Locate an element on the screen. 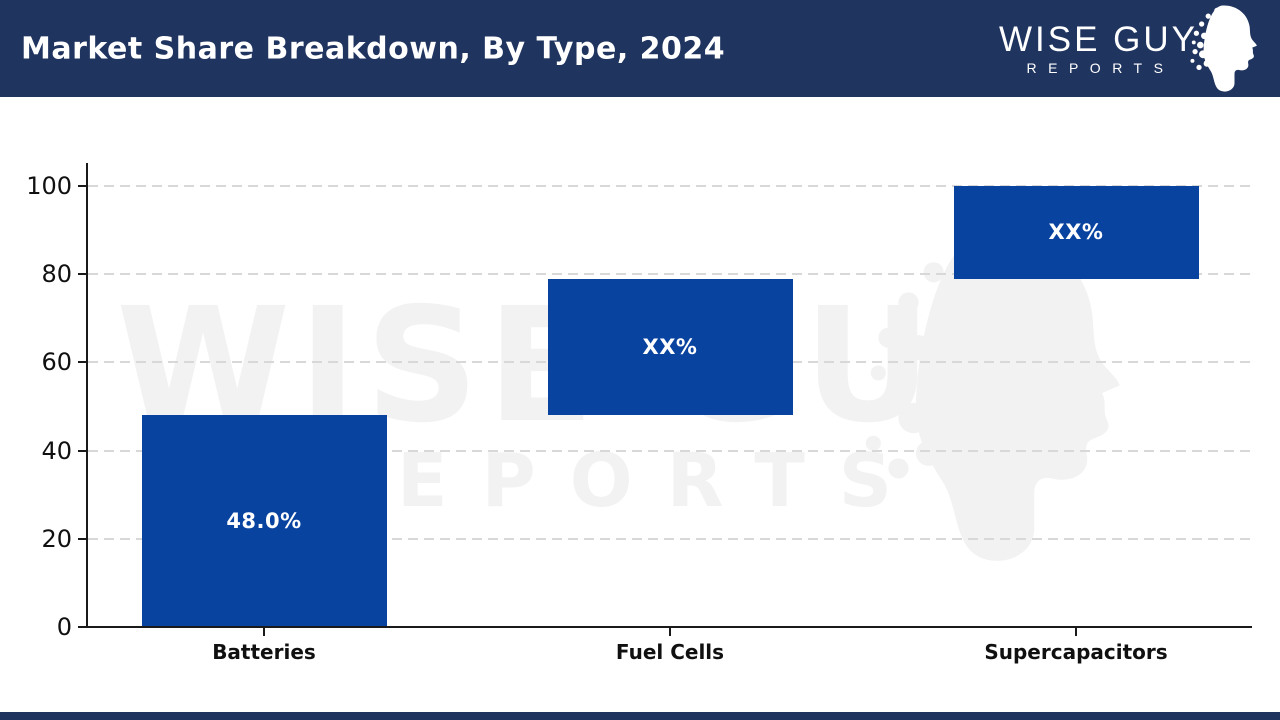 This screenshot has width=1280, height=720. y-axis-line is located at coordinates (87, 395).